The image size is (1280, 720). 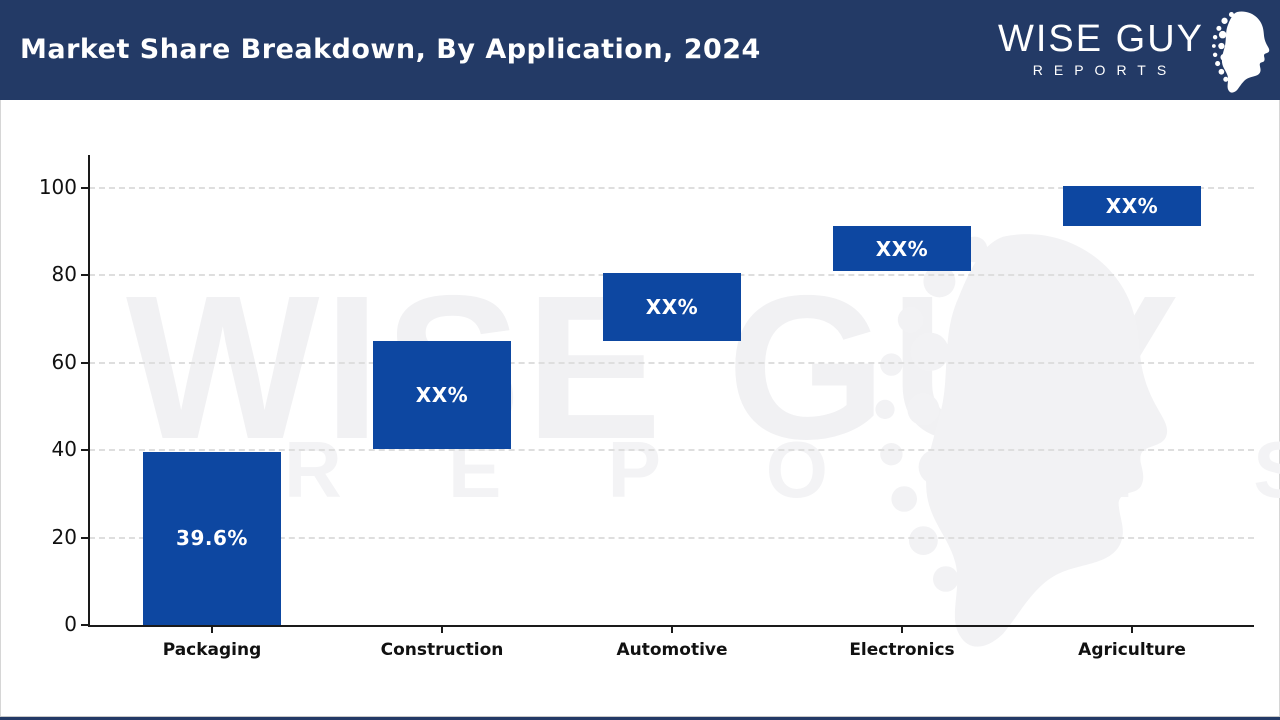 I want to click on x-category-label-packaging: Packaging, so click(x=212, y=650).